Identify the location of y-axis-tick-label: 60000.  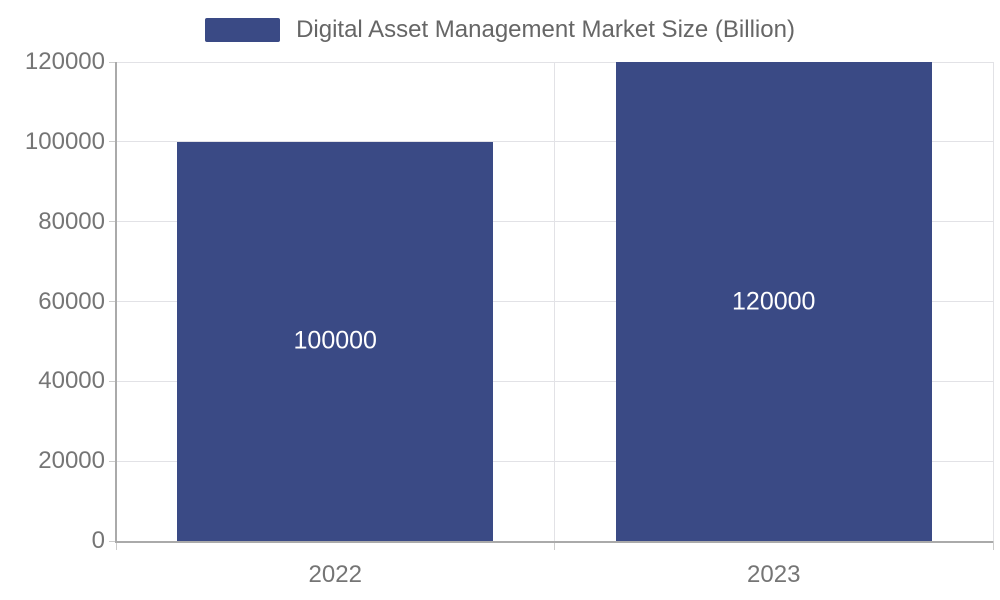
(71, 301).